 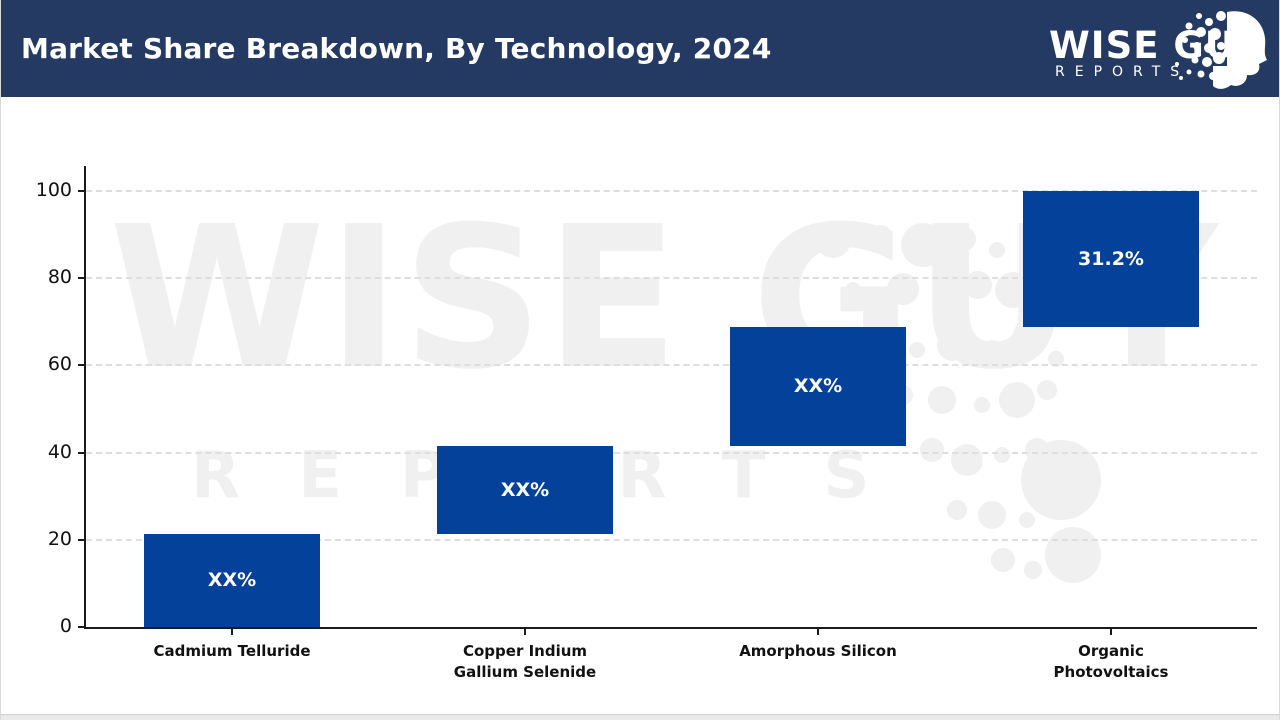 What do you see at coordinates (1156, 45) in the screenshot?
I see `brand-wordmark: WISE GUY` at bounding box center [1156, 45].